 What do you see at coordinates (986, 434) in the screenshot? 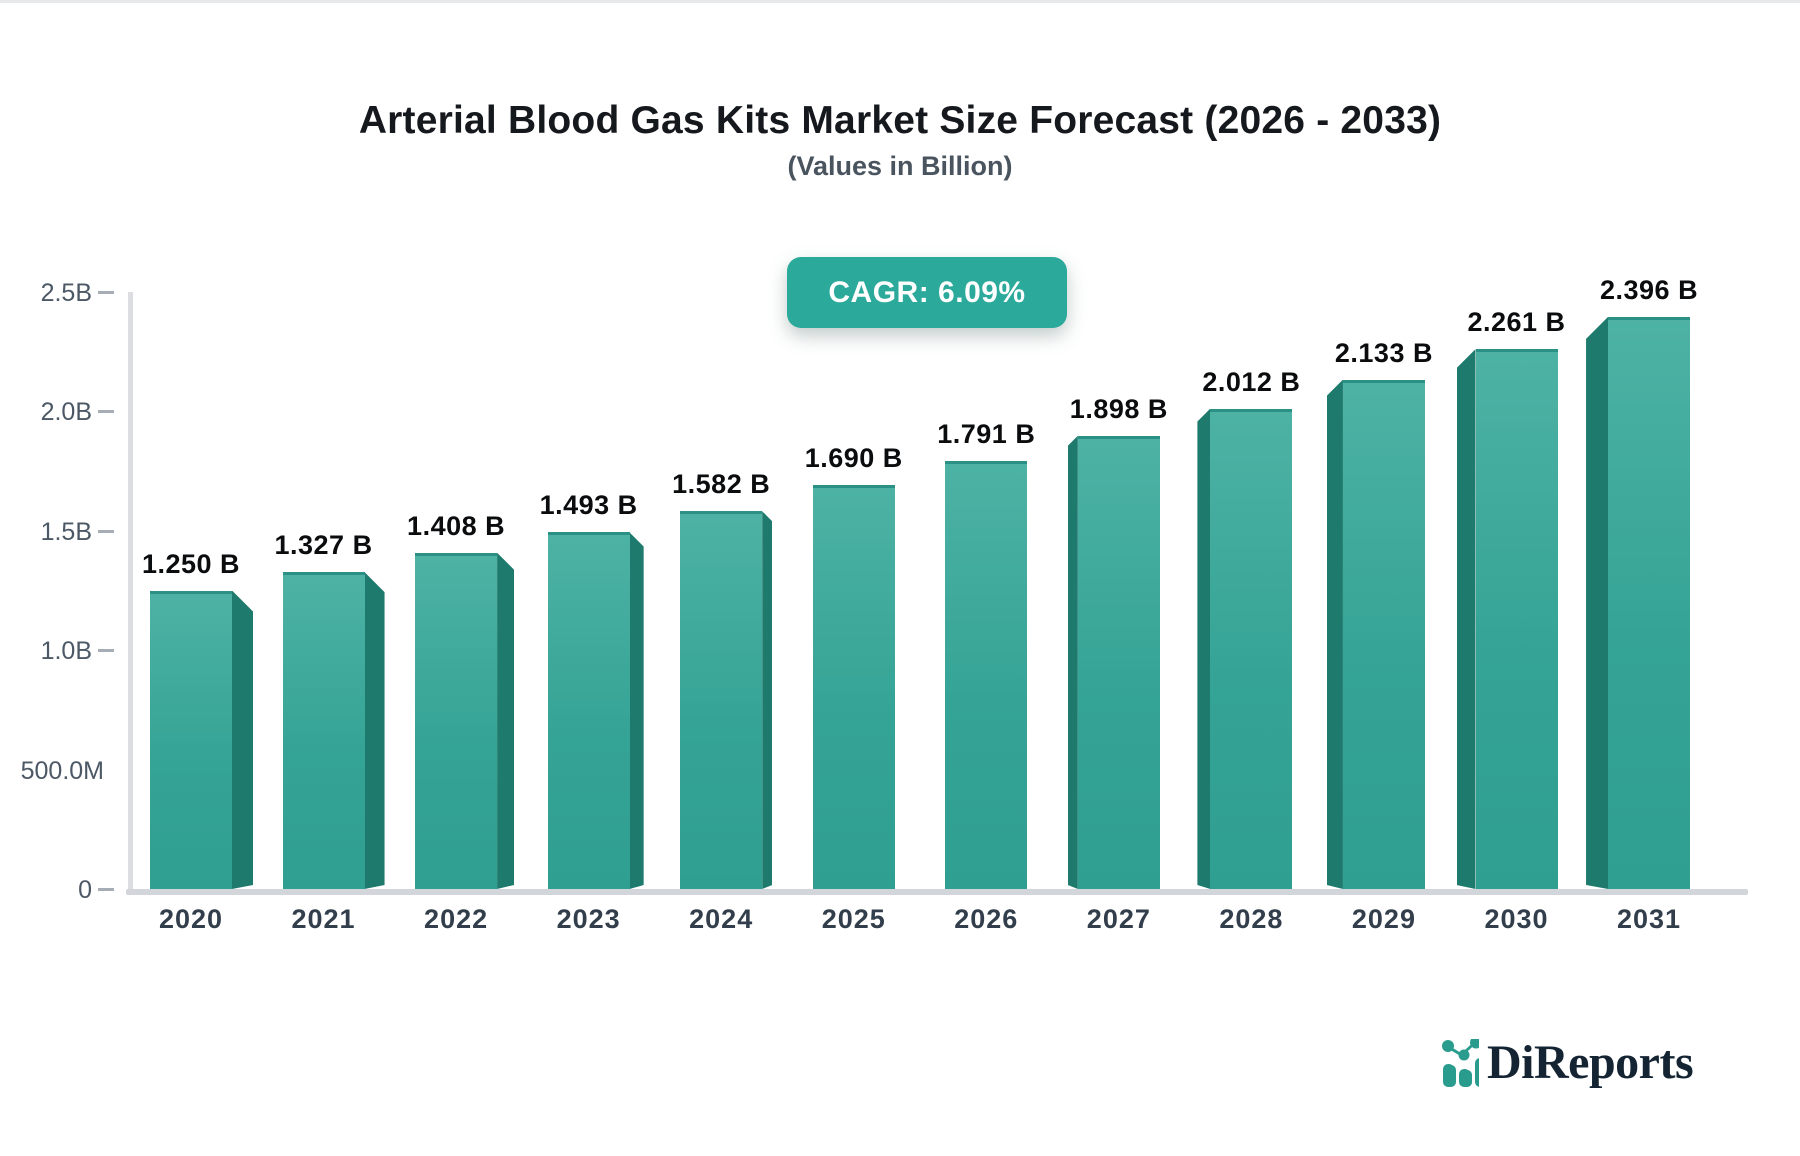
I see `bar-value-label: 1.791 B` at bounding box center [986, 434].